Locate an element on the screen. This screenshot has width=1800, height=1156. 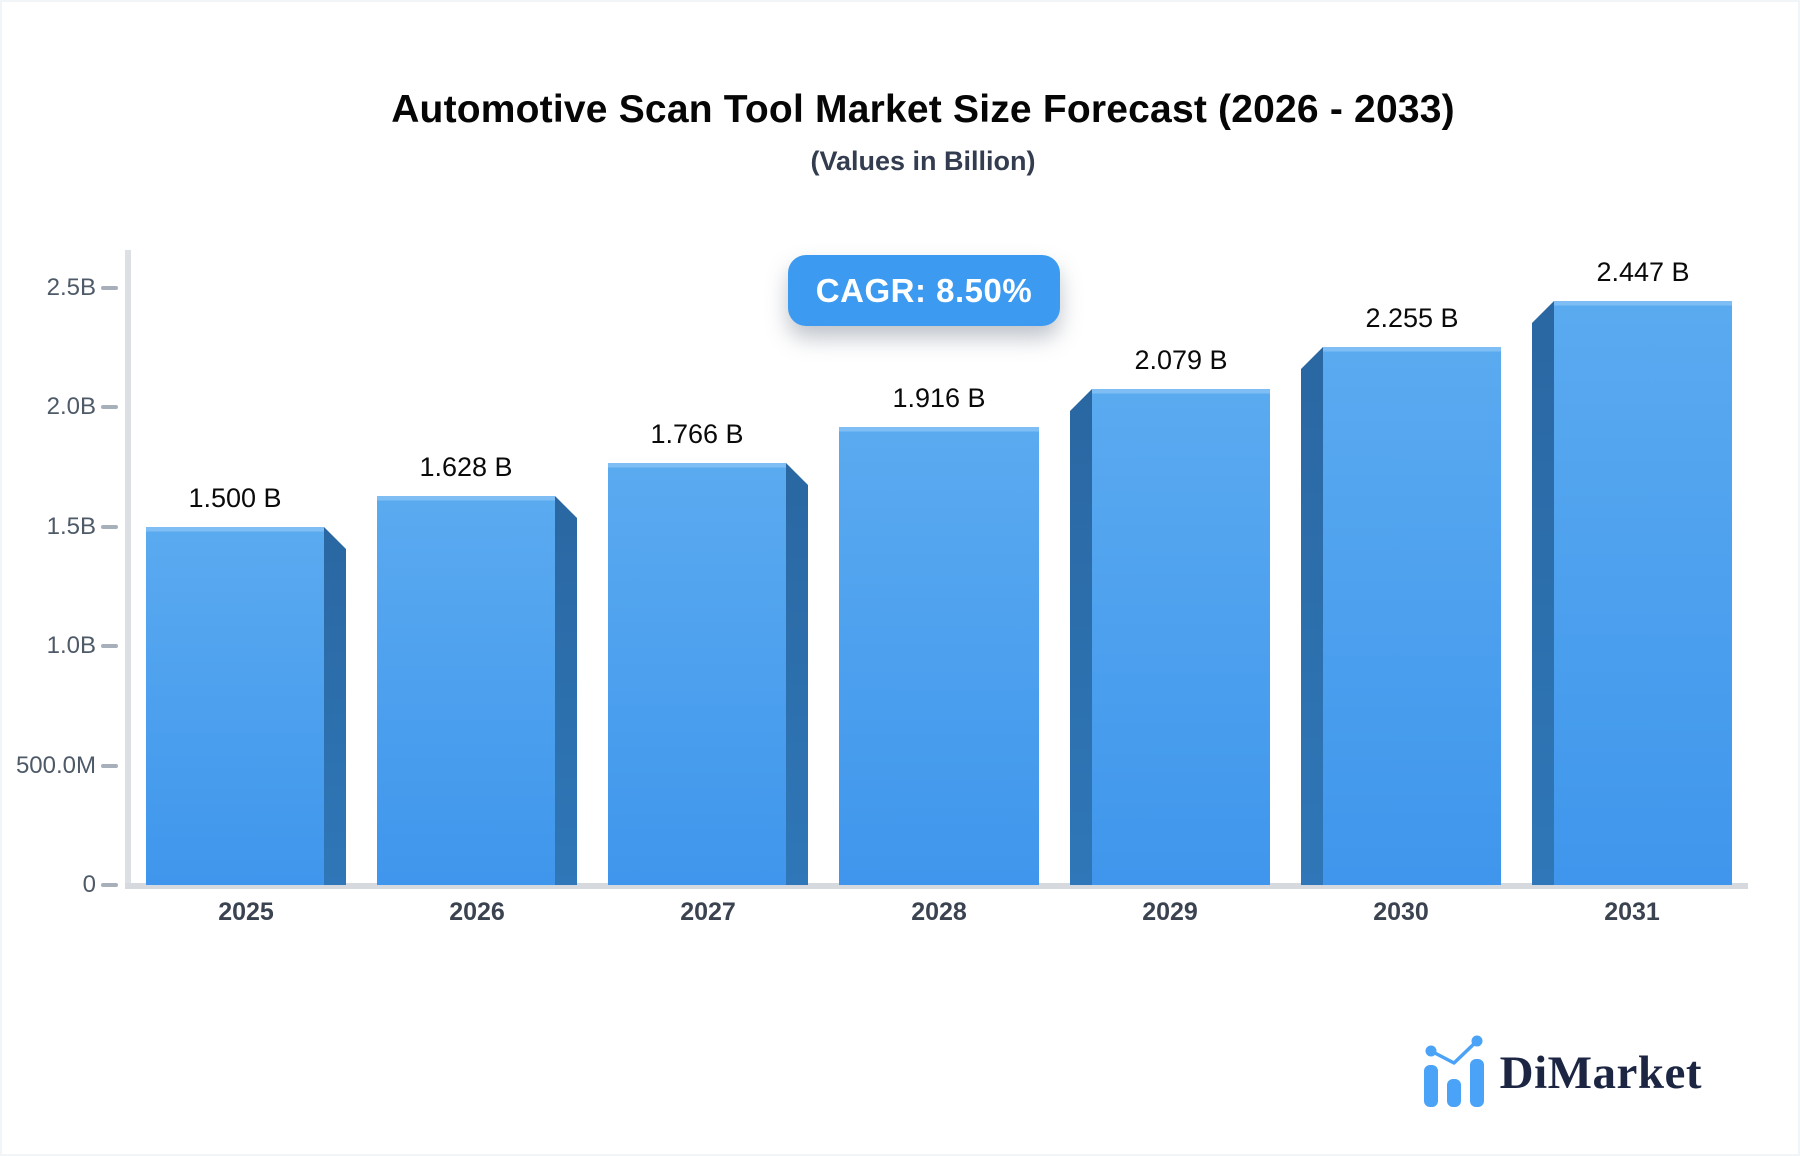
x-tick-label-2030: 2030 is located at coordinates (1401, 912).